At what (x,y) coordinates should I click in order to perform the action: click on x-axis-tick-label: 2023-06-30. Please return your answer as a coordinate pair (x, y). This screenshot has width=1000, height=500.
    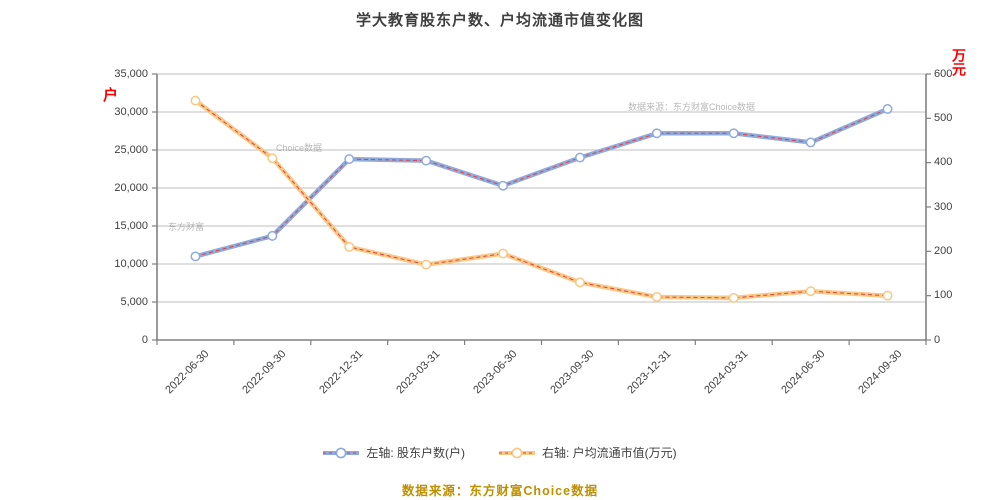
    Looking at the image, I should click on (495, 372).